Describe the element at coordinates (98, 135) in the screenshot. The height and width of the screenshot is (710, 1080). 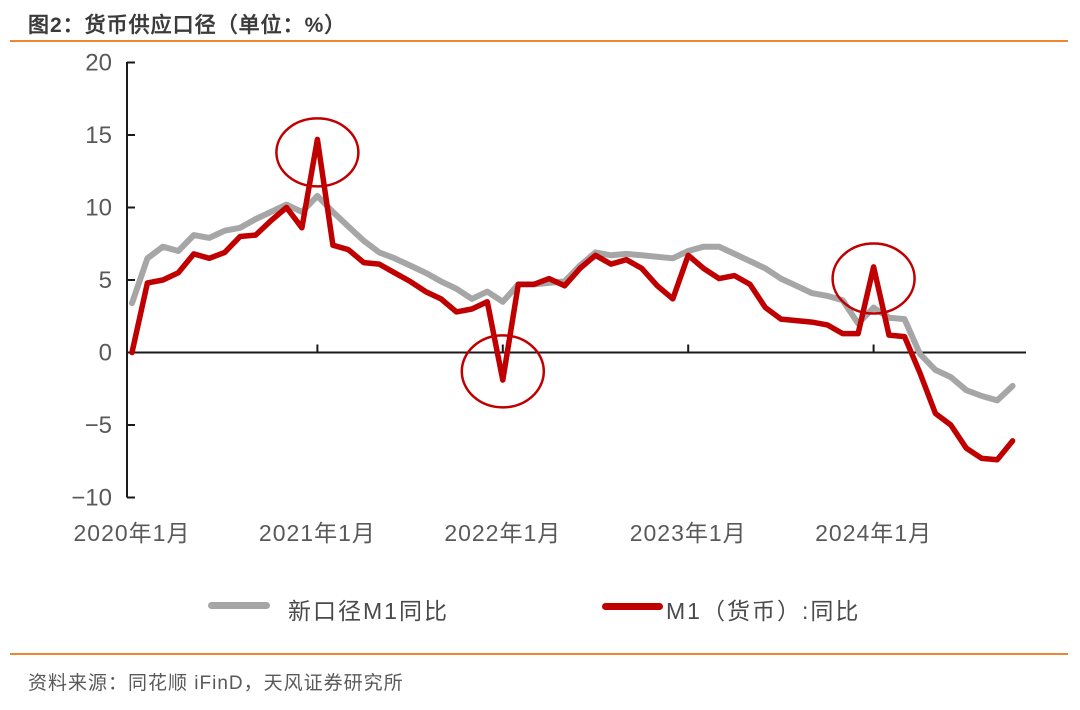
I see `y-tick-label: 15` at that location.